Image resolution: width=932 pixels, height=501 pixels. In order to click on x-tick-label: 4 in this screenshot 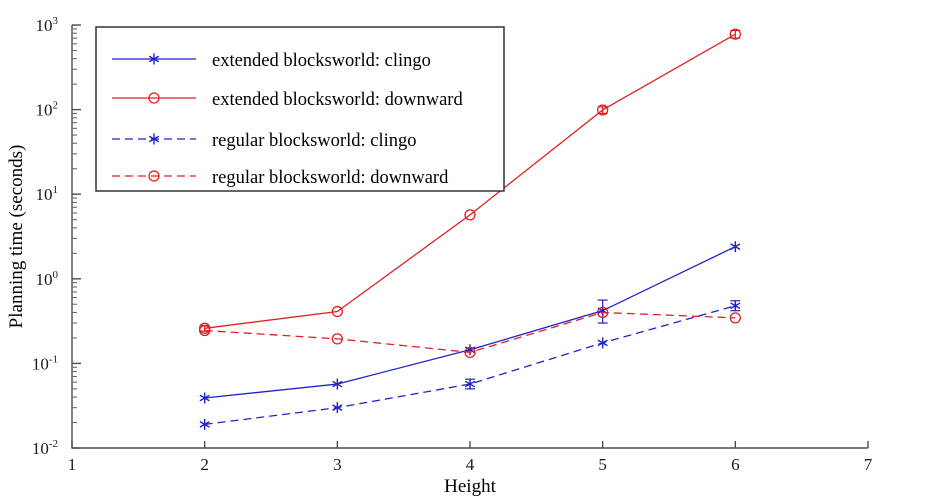, I will do `click(470, 464)`.